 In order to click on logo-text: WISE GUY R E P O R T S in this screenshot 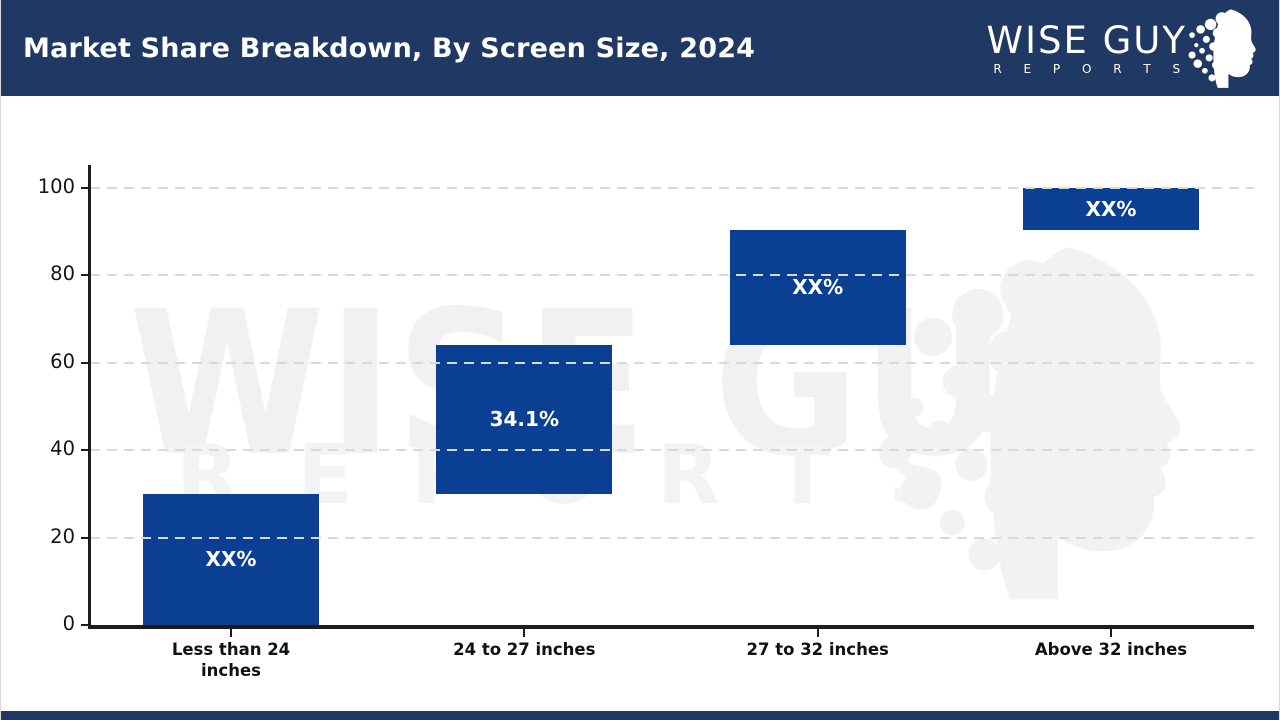, I will do `click(1088, 47)`.